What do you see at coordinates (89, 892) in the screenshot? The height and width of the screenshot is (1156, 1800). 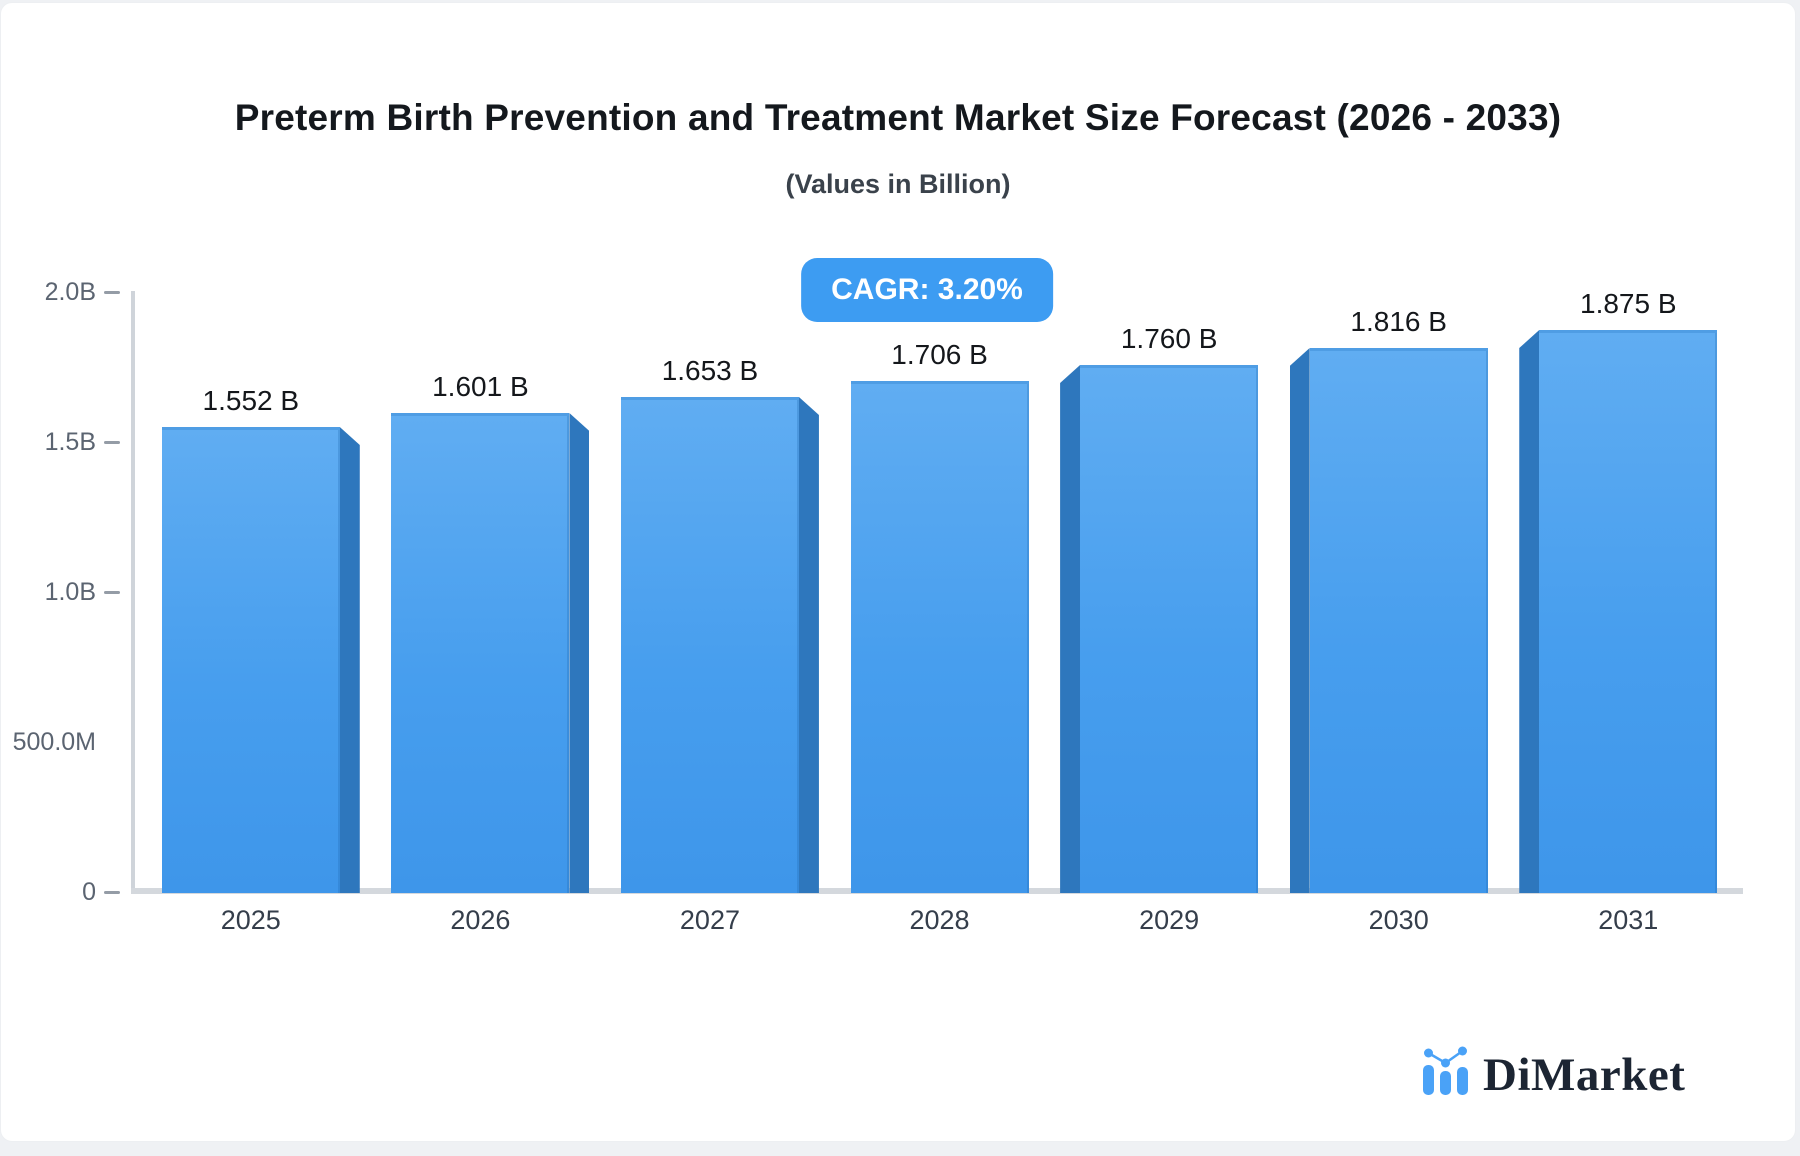 I see `y-tick-label: 0` at bounding box center [89, 892].